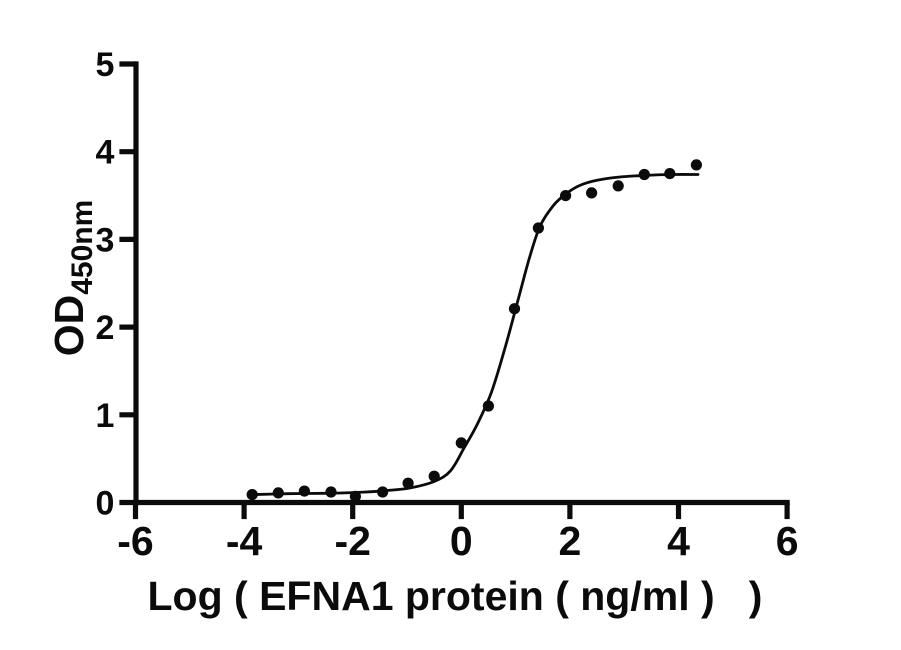  I want to click on y-tick-label: 5, so click(104, 65).